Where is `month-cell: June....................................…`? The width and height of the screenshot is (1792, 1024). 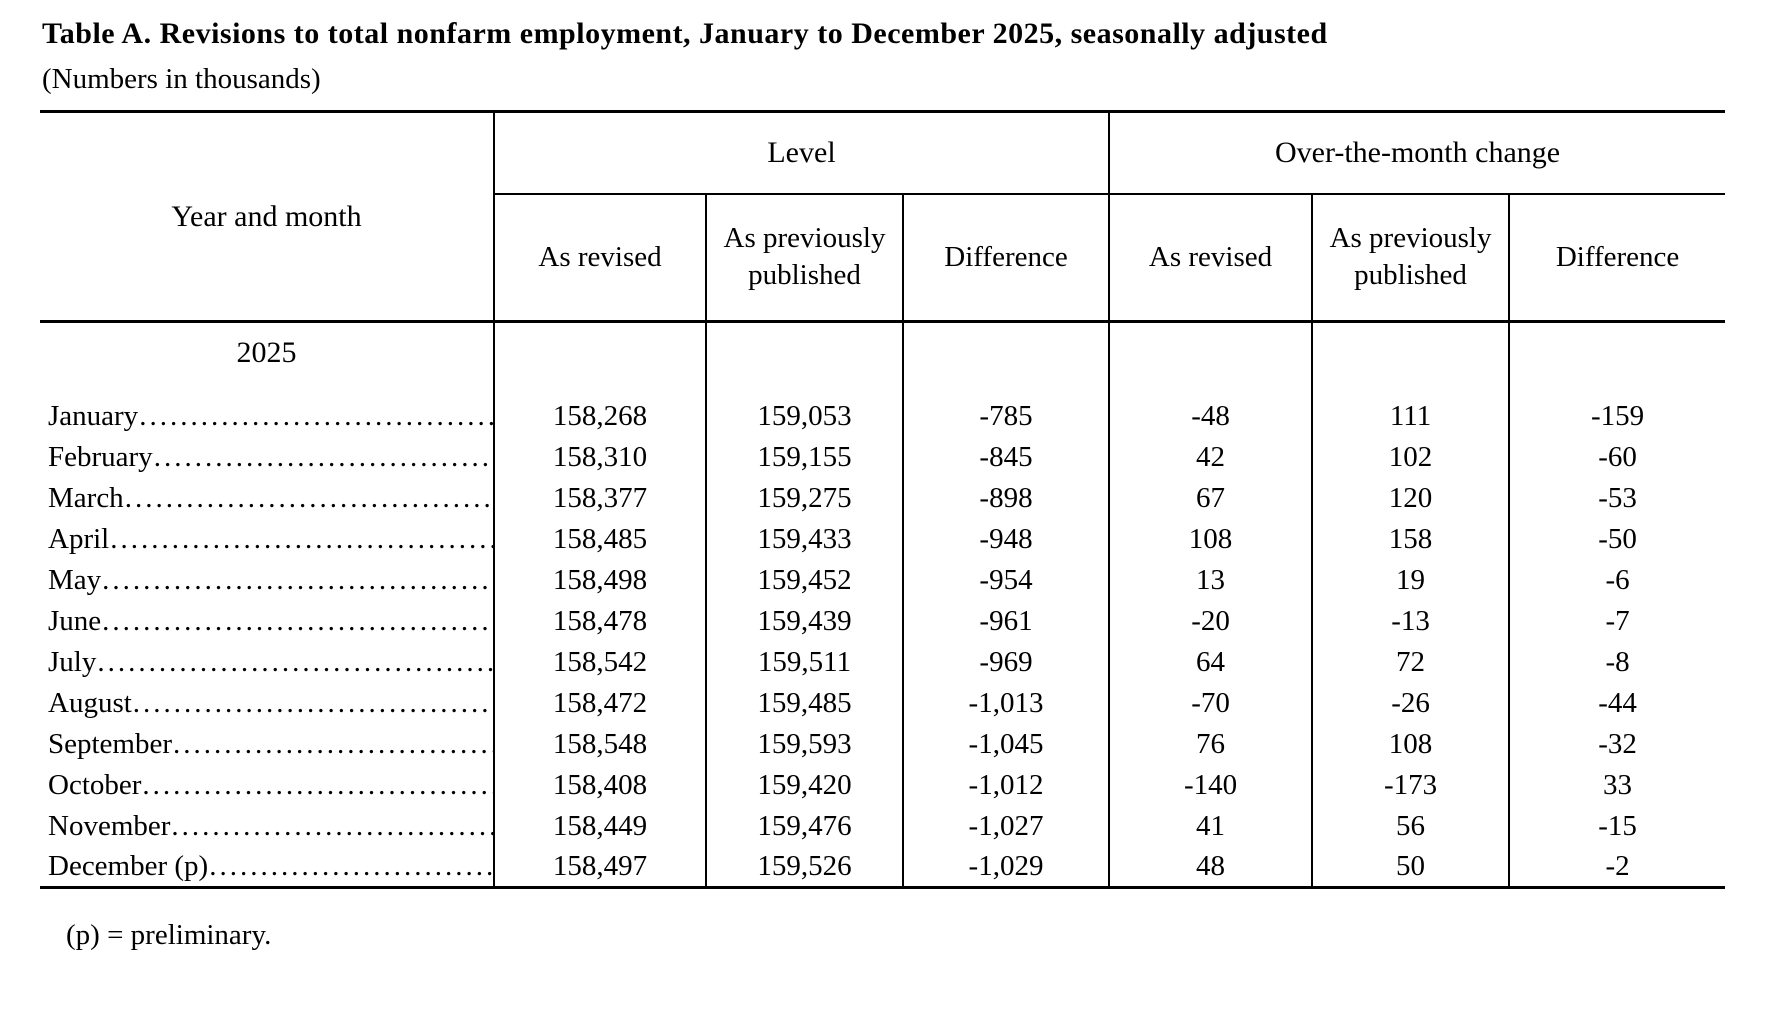 month-cell: June....................................… is located at coordinates (267, 621).